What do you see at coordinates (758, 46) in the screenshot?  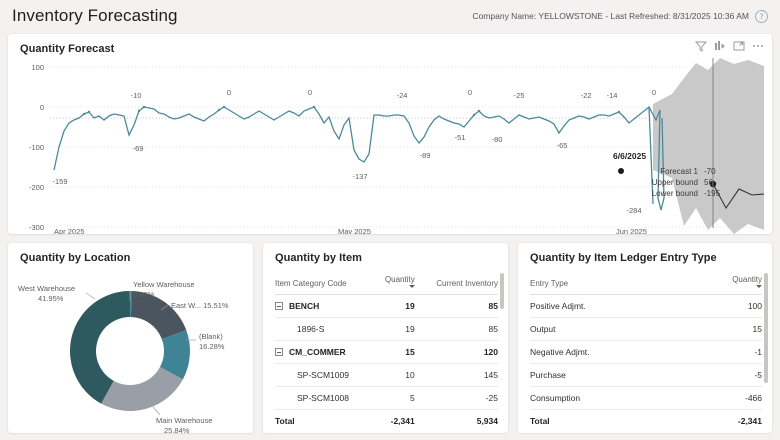 I see `more-options-icon` at bounding box center [758, 46].